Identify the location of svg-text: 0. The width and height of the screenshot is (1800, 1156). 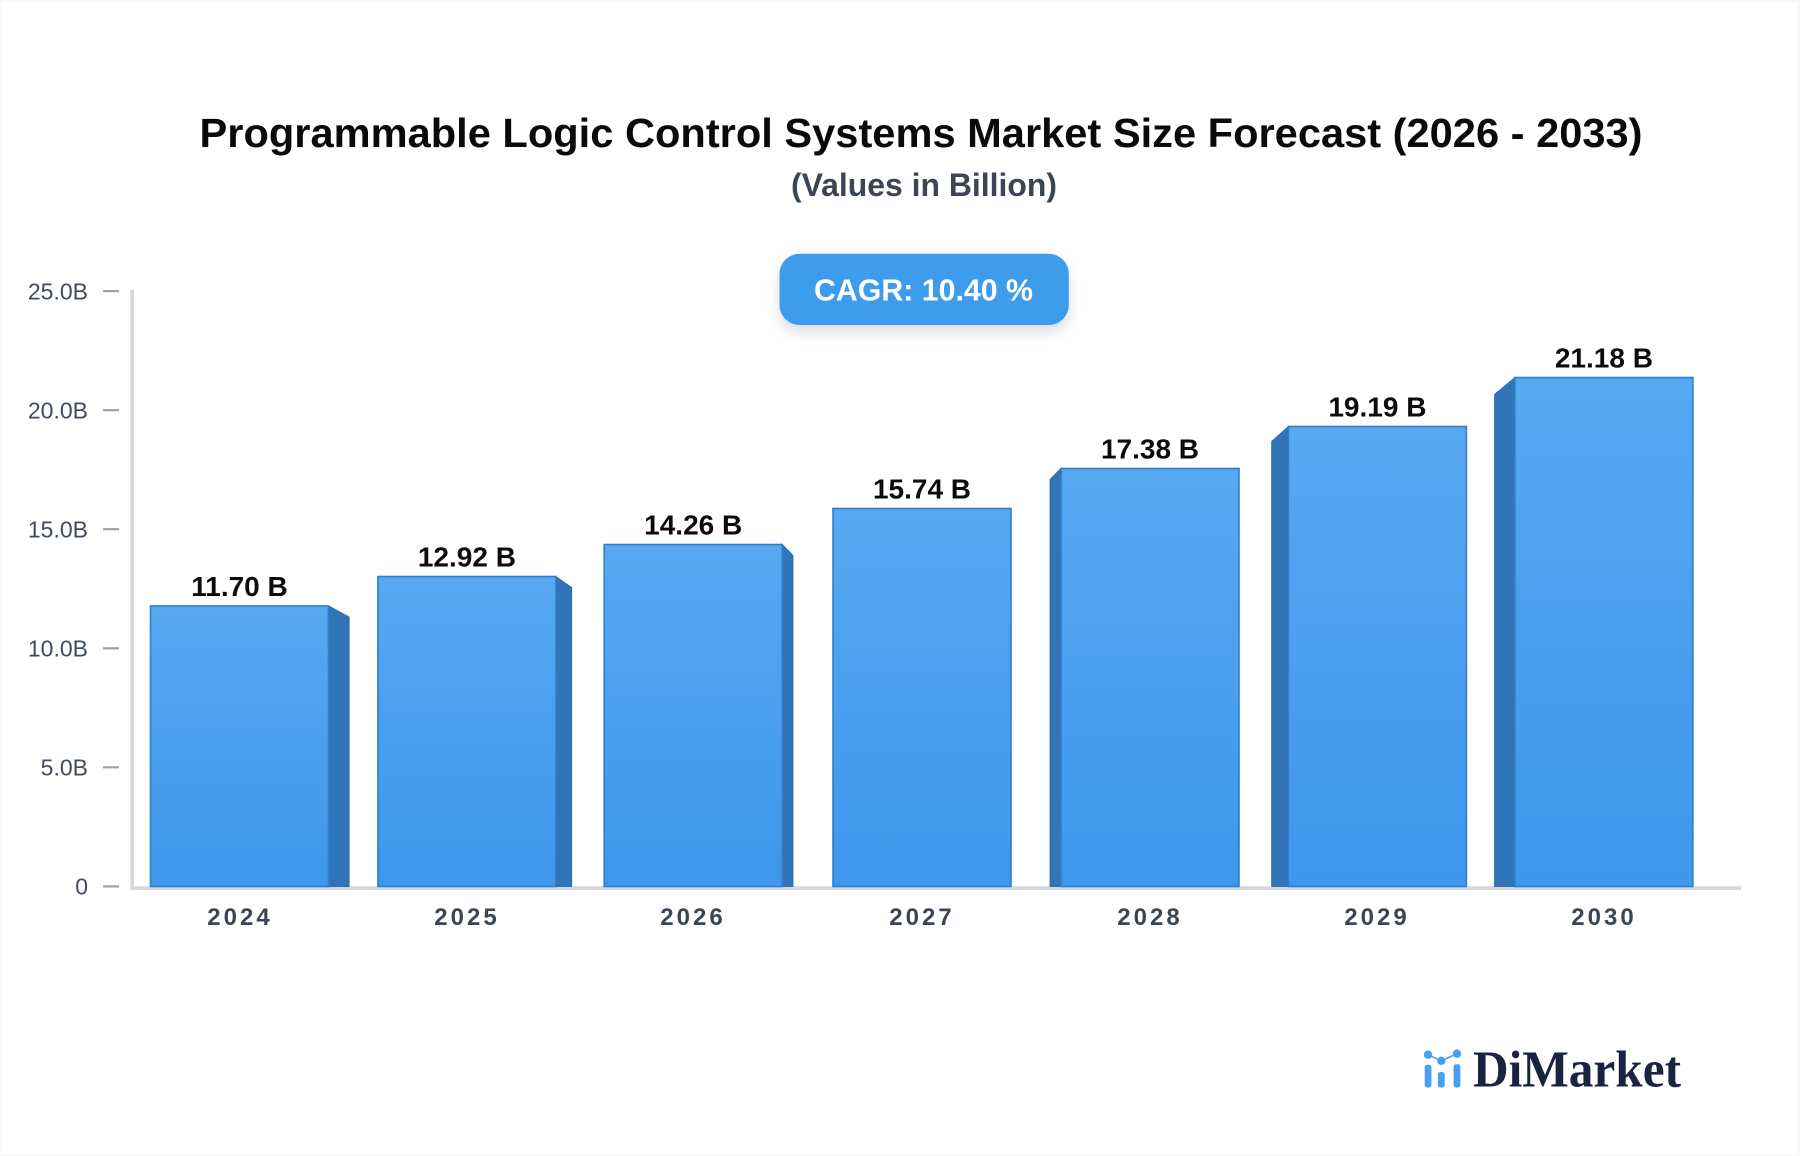
(81, 887).